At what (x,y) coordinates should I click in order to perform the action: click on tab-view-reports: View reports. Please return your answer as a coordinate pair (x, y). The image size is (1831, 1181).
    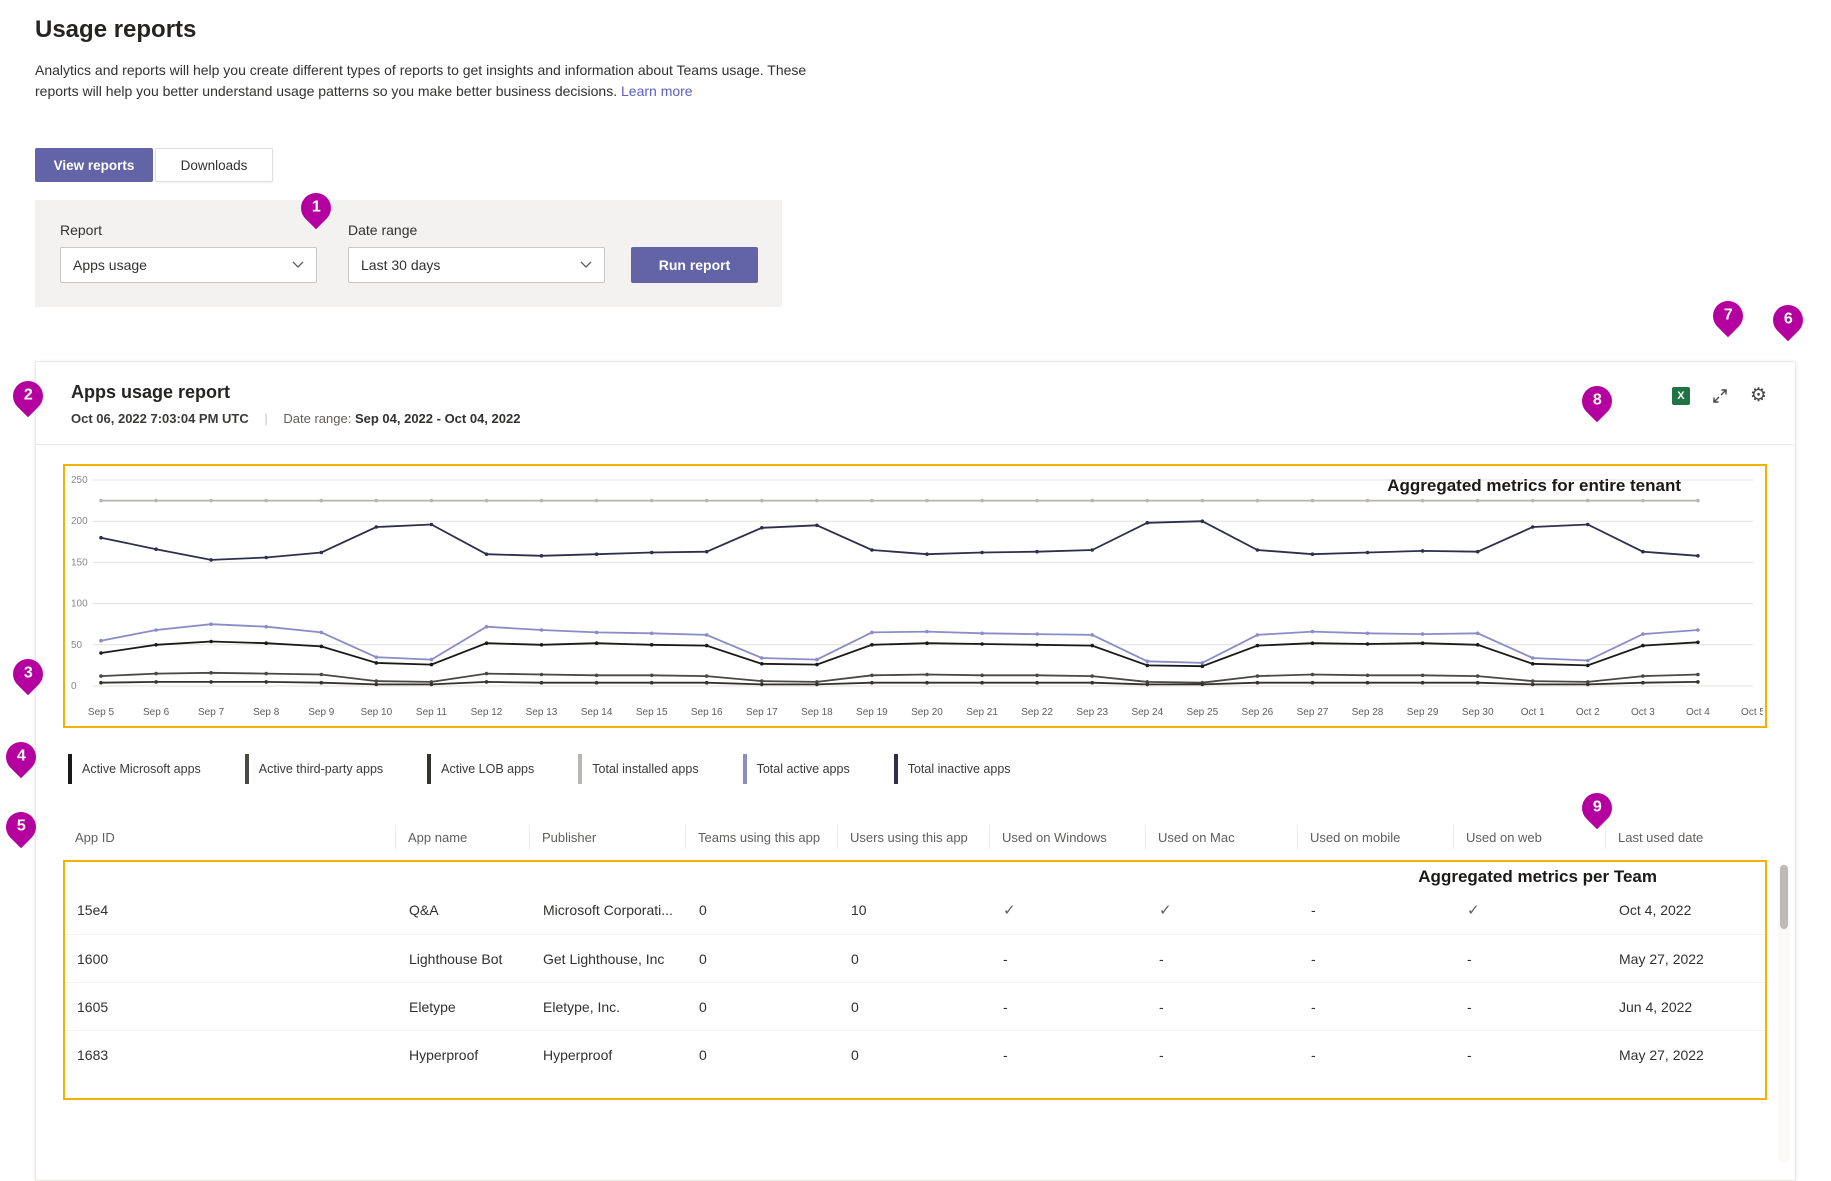
    Looking at the image, I should click on (94, 165).